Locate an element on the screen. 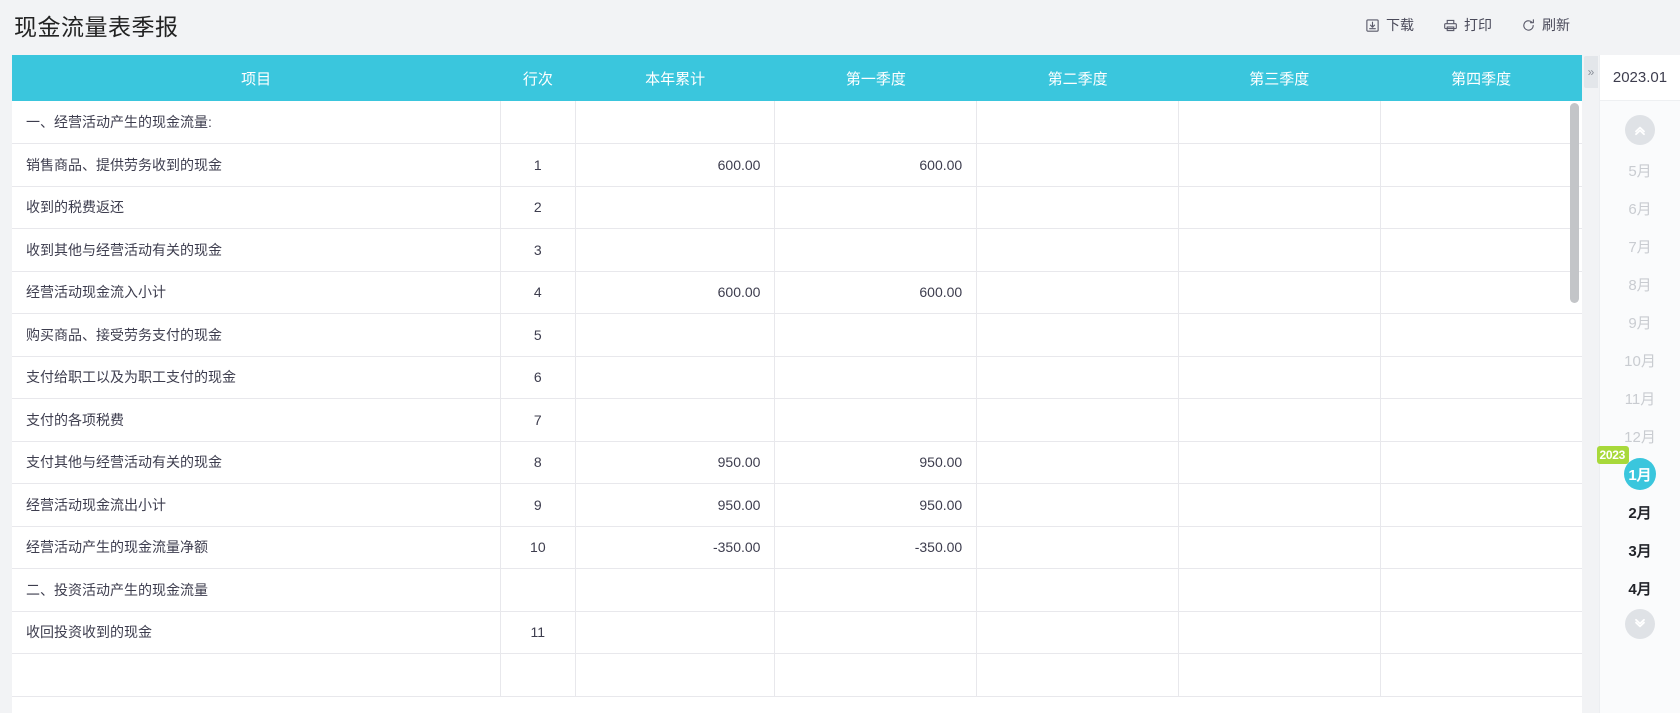  column-header-ytd: 本年累计 is located at coordinates (675, 78).